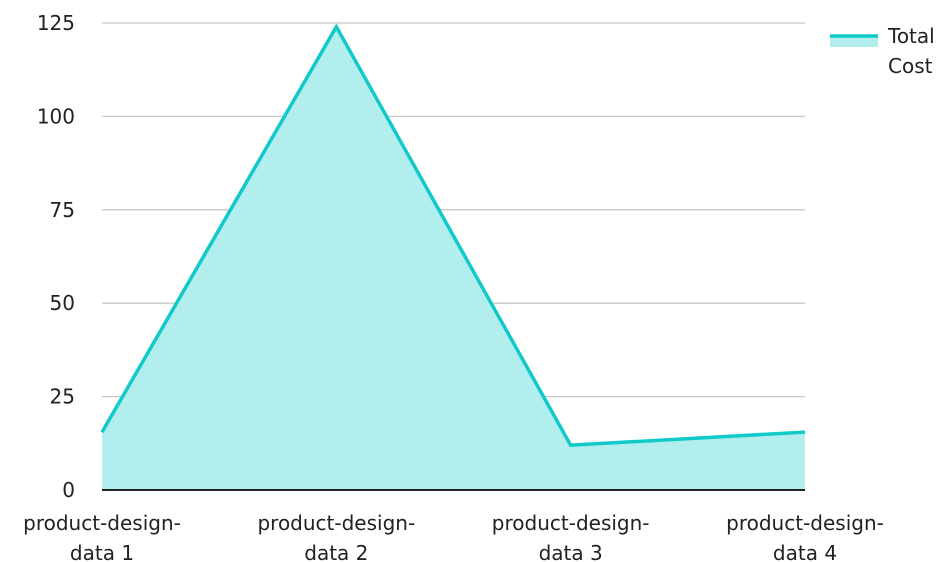 This screenshot has height=562, width=945. I want to click on y-tick-label: 0, so click(68, 490).